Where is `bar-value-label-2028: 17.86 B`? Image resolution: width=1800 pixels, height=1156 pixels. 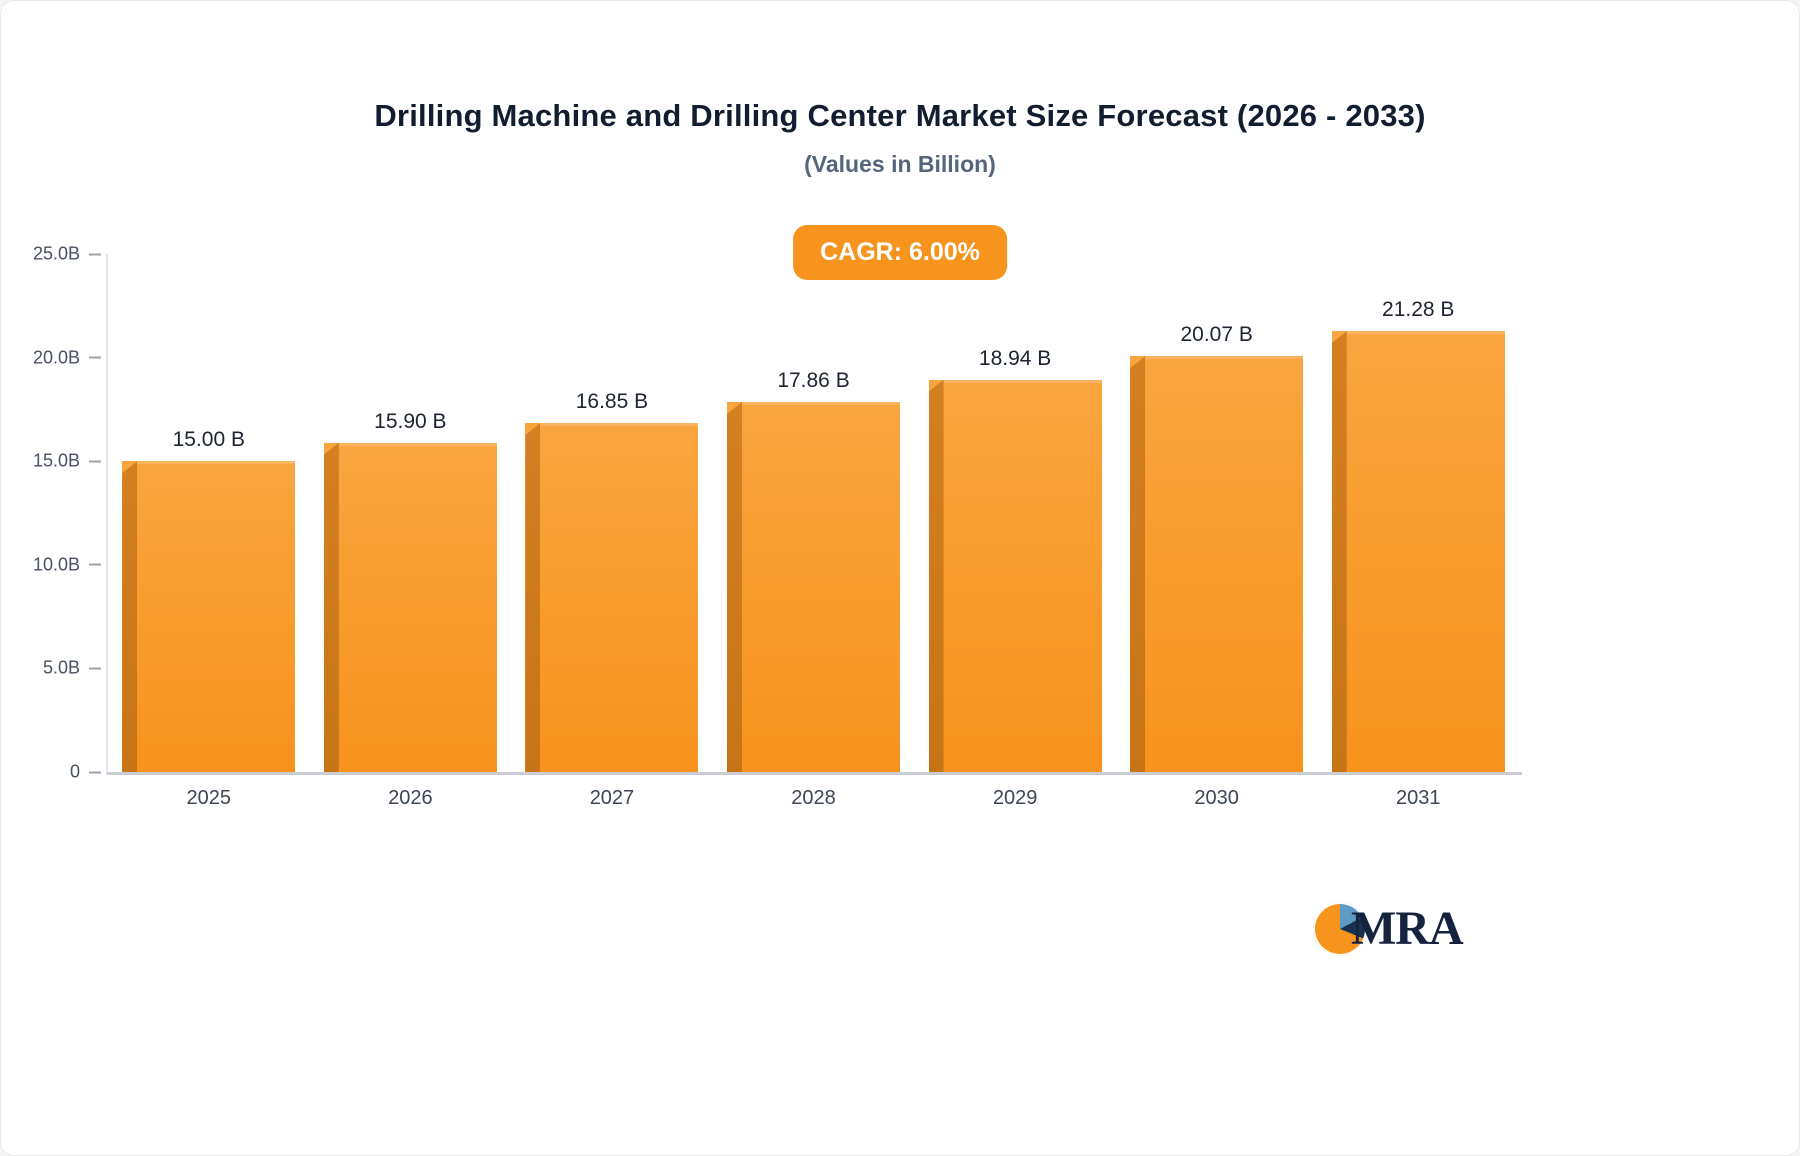
bar-value-label-2028: 17.86 B is located at coordinates (813, 380).